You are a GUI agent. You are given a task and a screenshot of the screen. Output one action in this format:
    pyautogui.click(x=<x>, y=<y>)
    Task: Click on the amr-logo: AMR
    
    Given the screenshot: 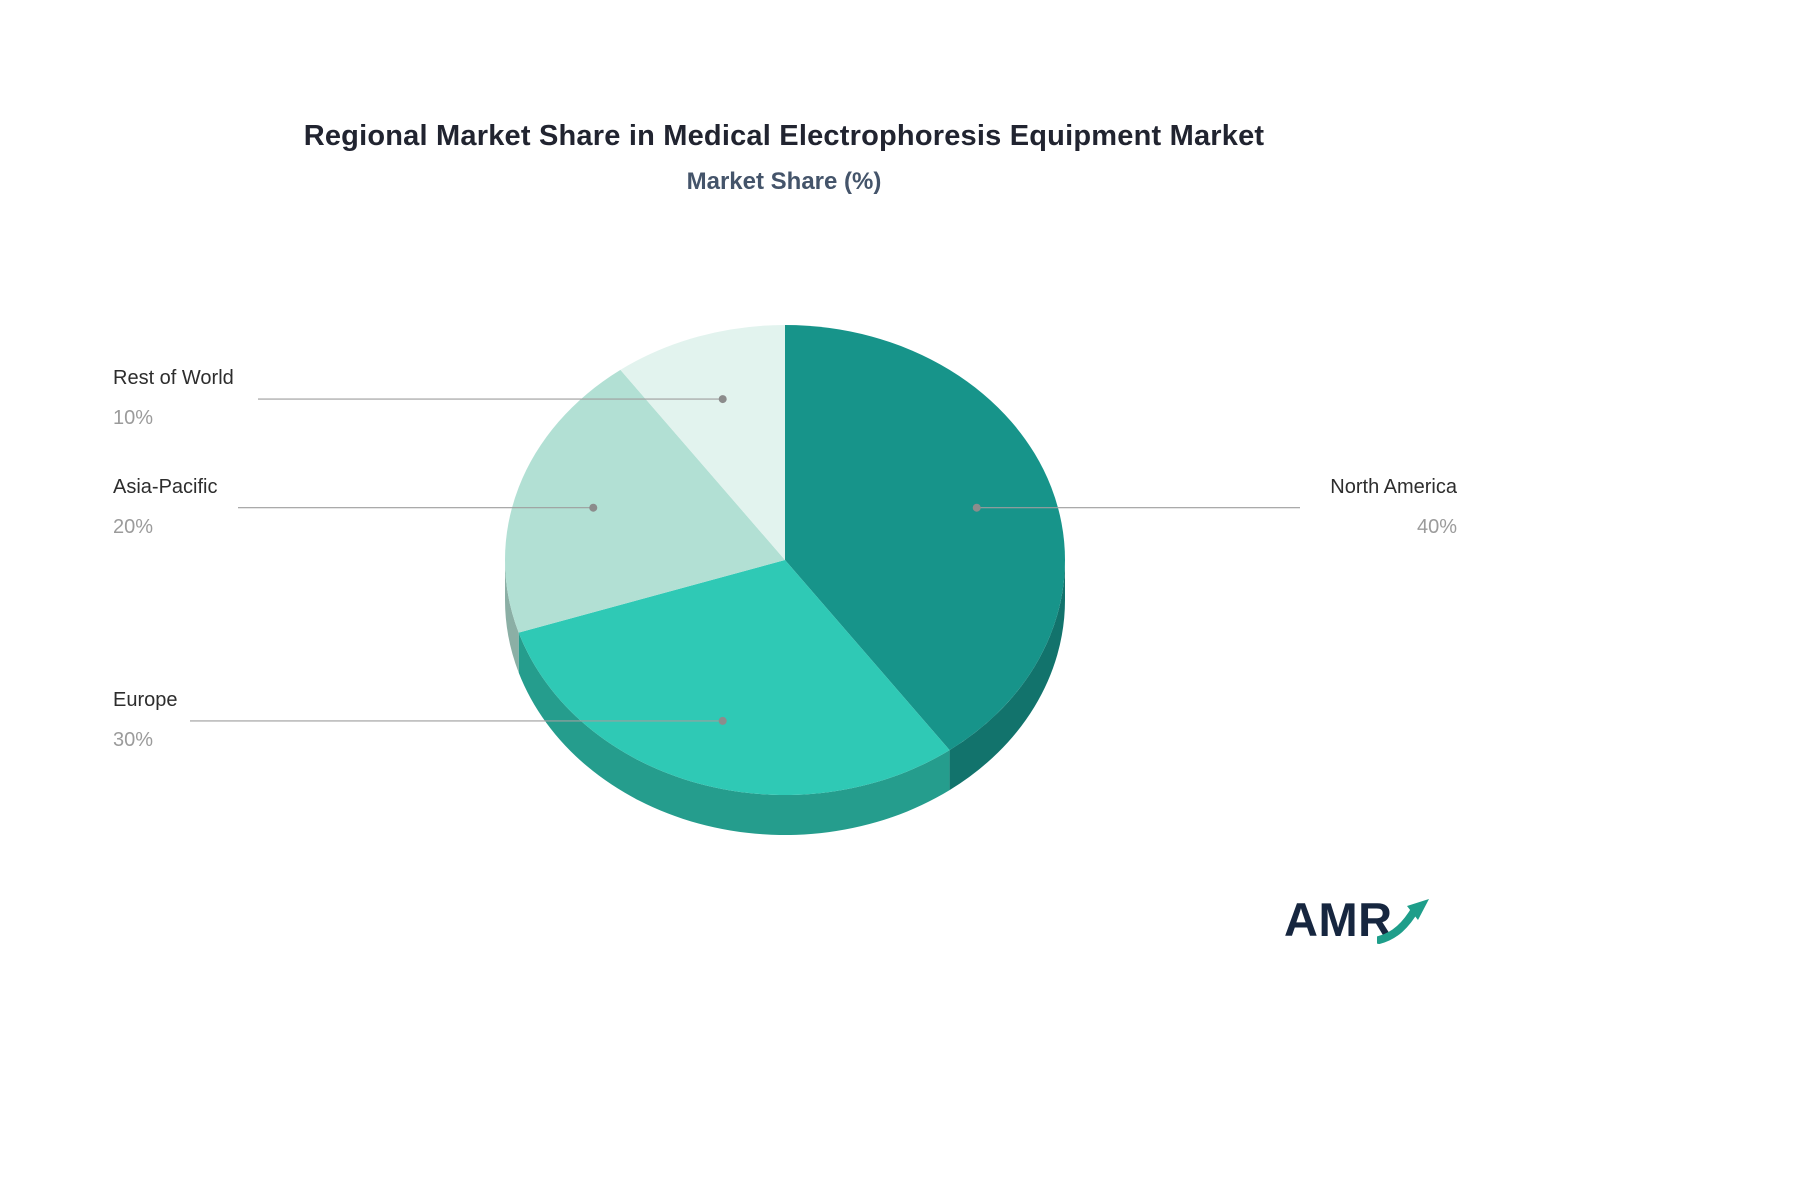 What is the action you would take?
    pyautogui.click(x=1357, y=921)
    